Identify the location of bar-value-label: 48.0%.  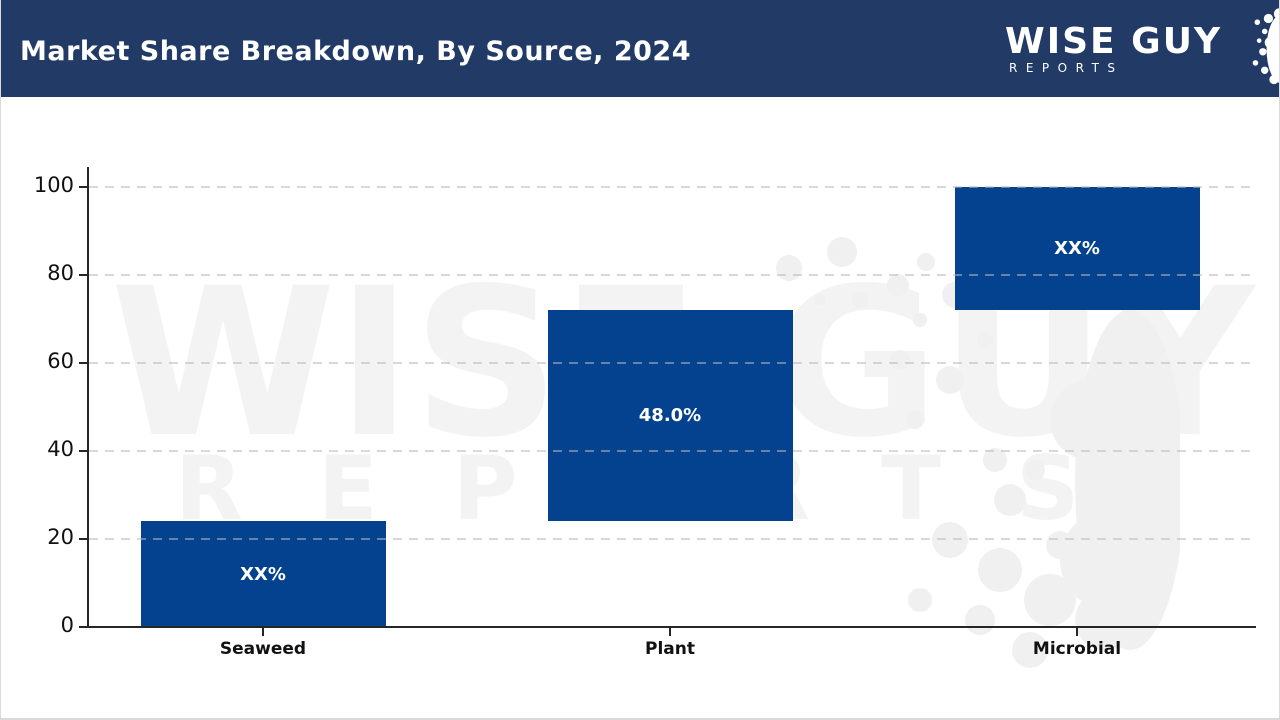
(670, 416).